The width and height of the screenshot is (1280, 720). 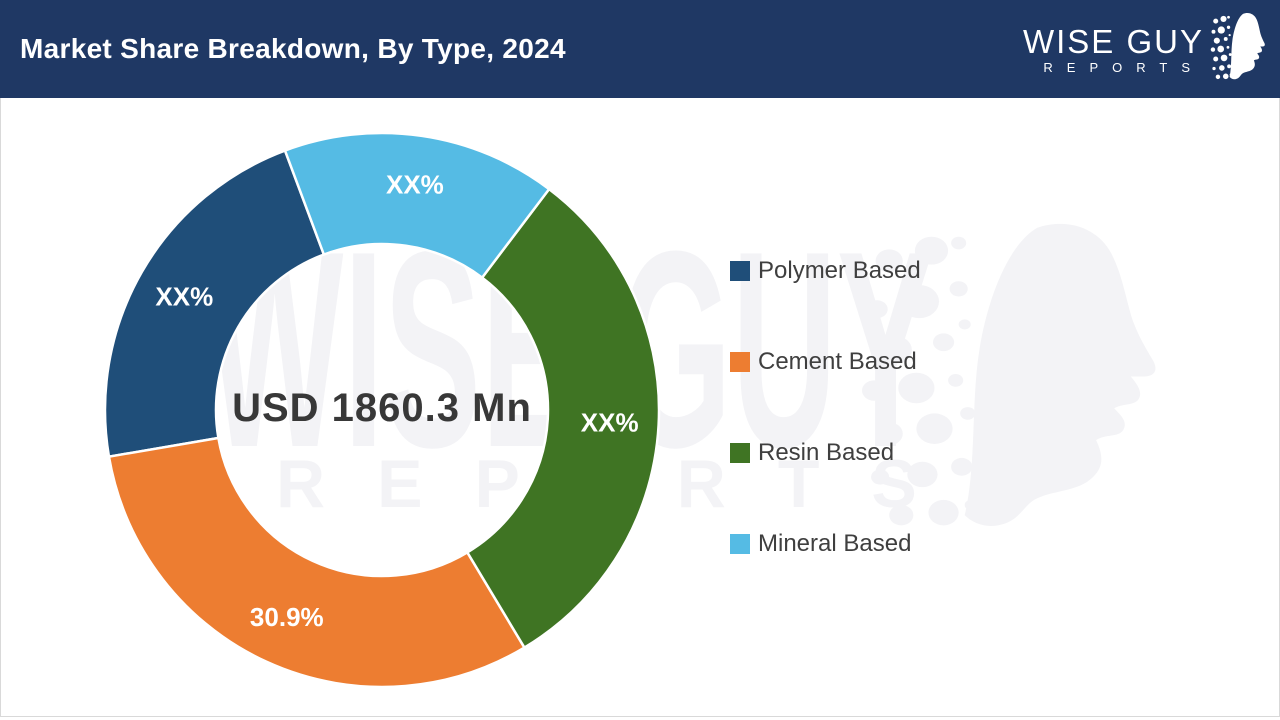 I want to click on logo-face-icon, so click(x=1237, y=46).